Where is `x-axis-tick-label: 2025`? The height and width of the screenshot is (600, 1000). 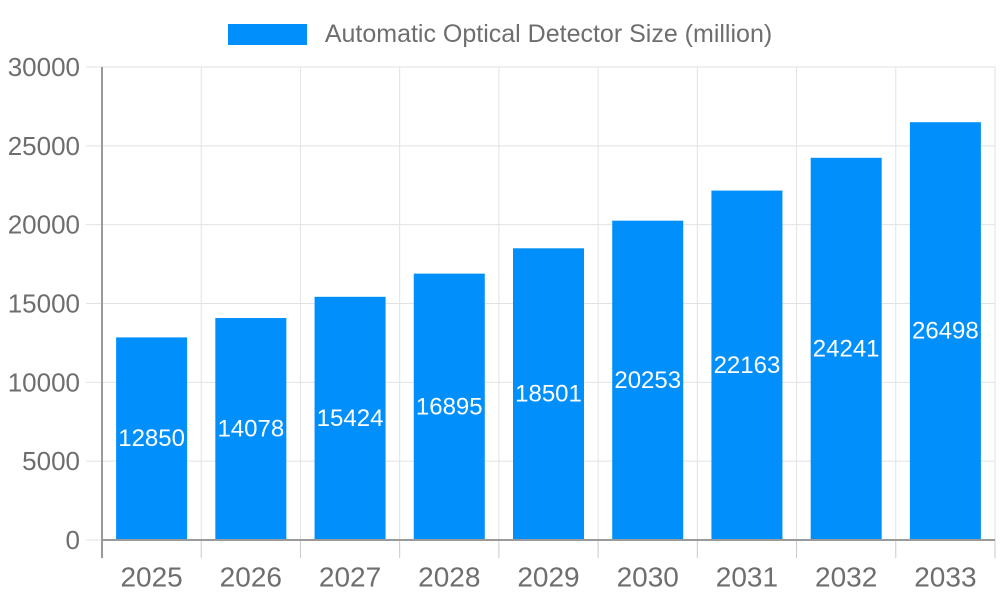
x-axis-tick-label: 2025 is located at coordinates (151, 577).